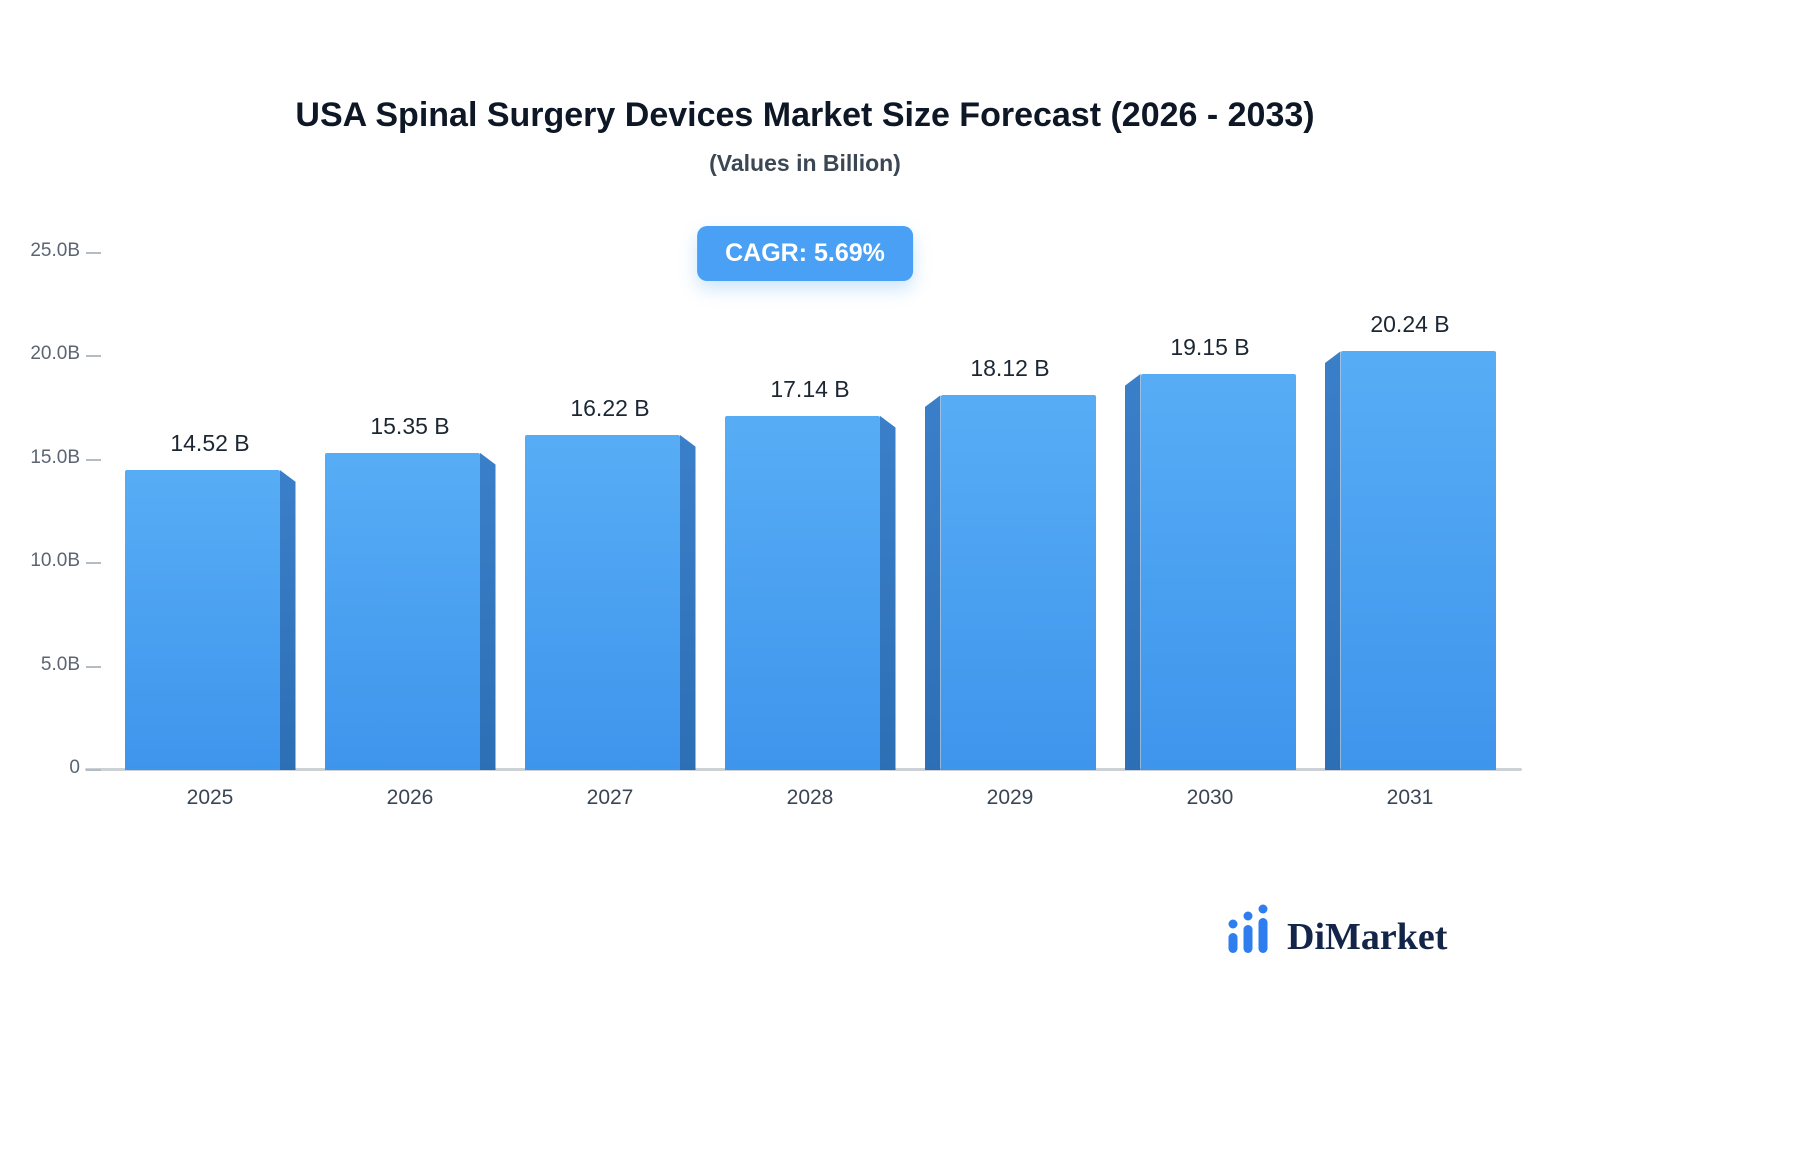 The image size is (1800, 1156). Describe the element at coordinates (1418, 560) in the screenshot. I see `bar-2031` at that location.